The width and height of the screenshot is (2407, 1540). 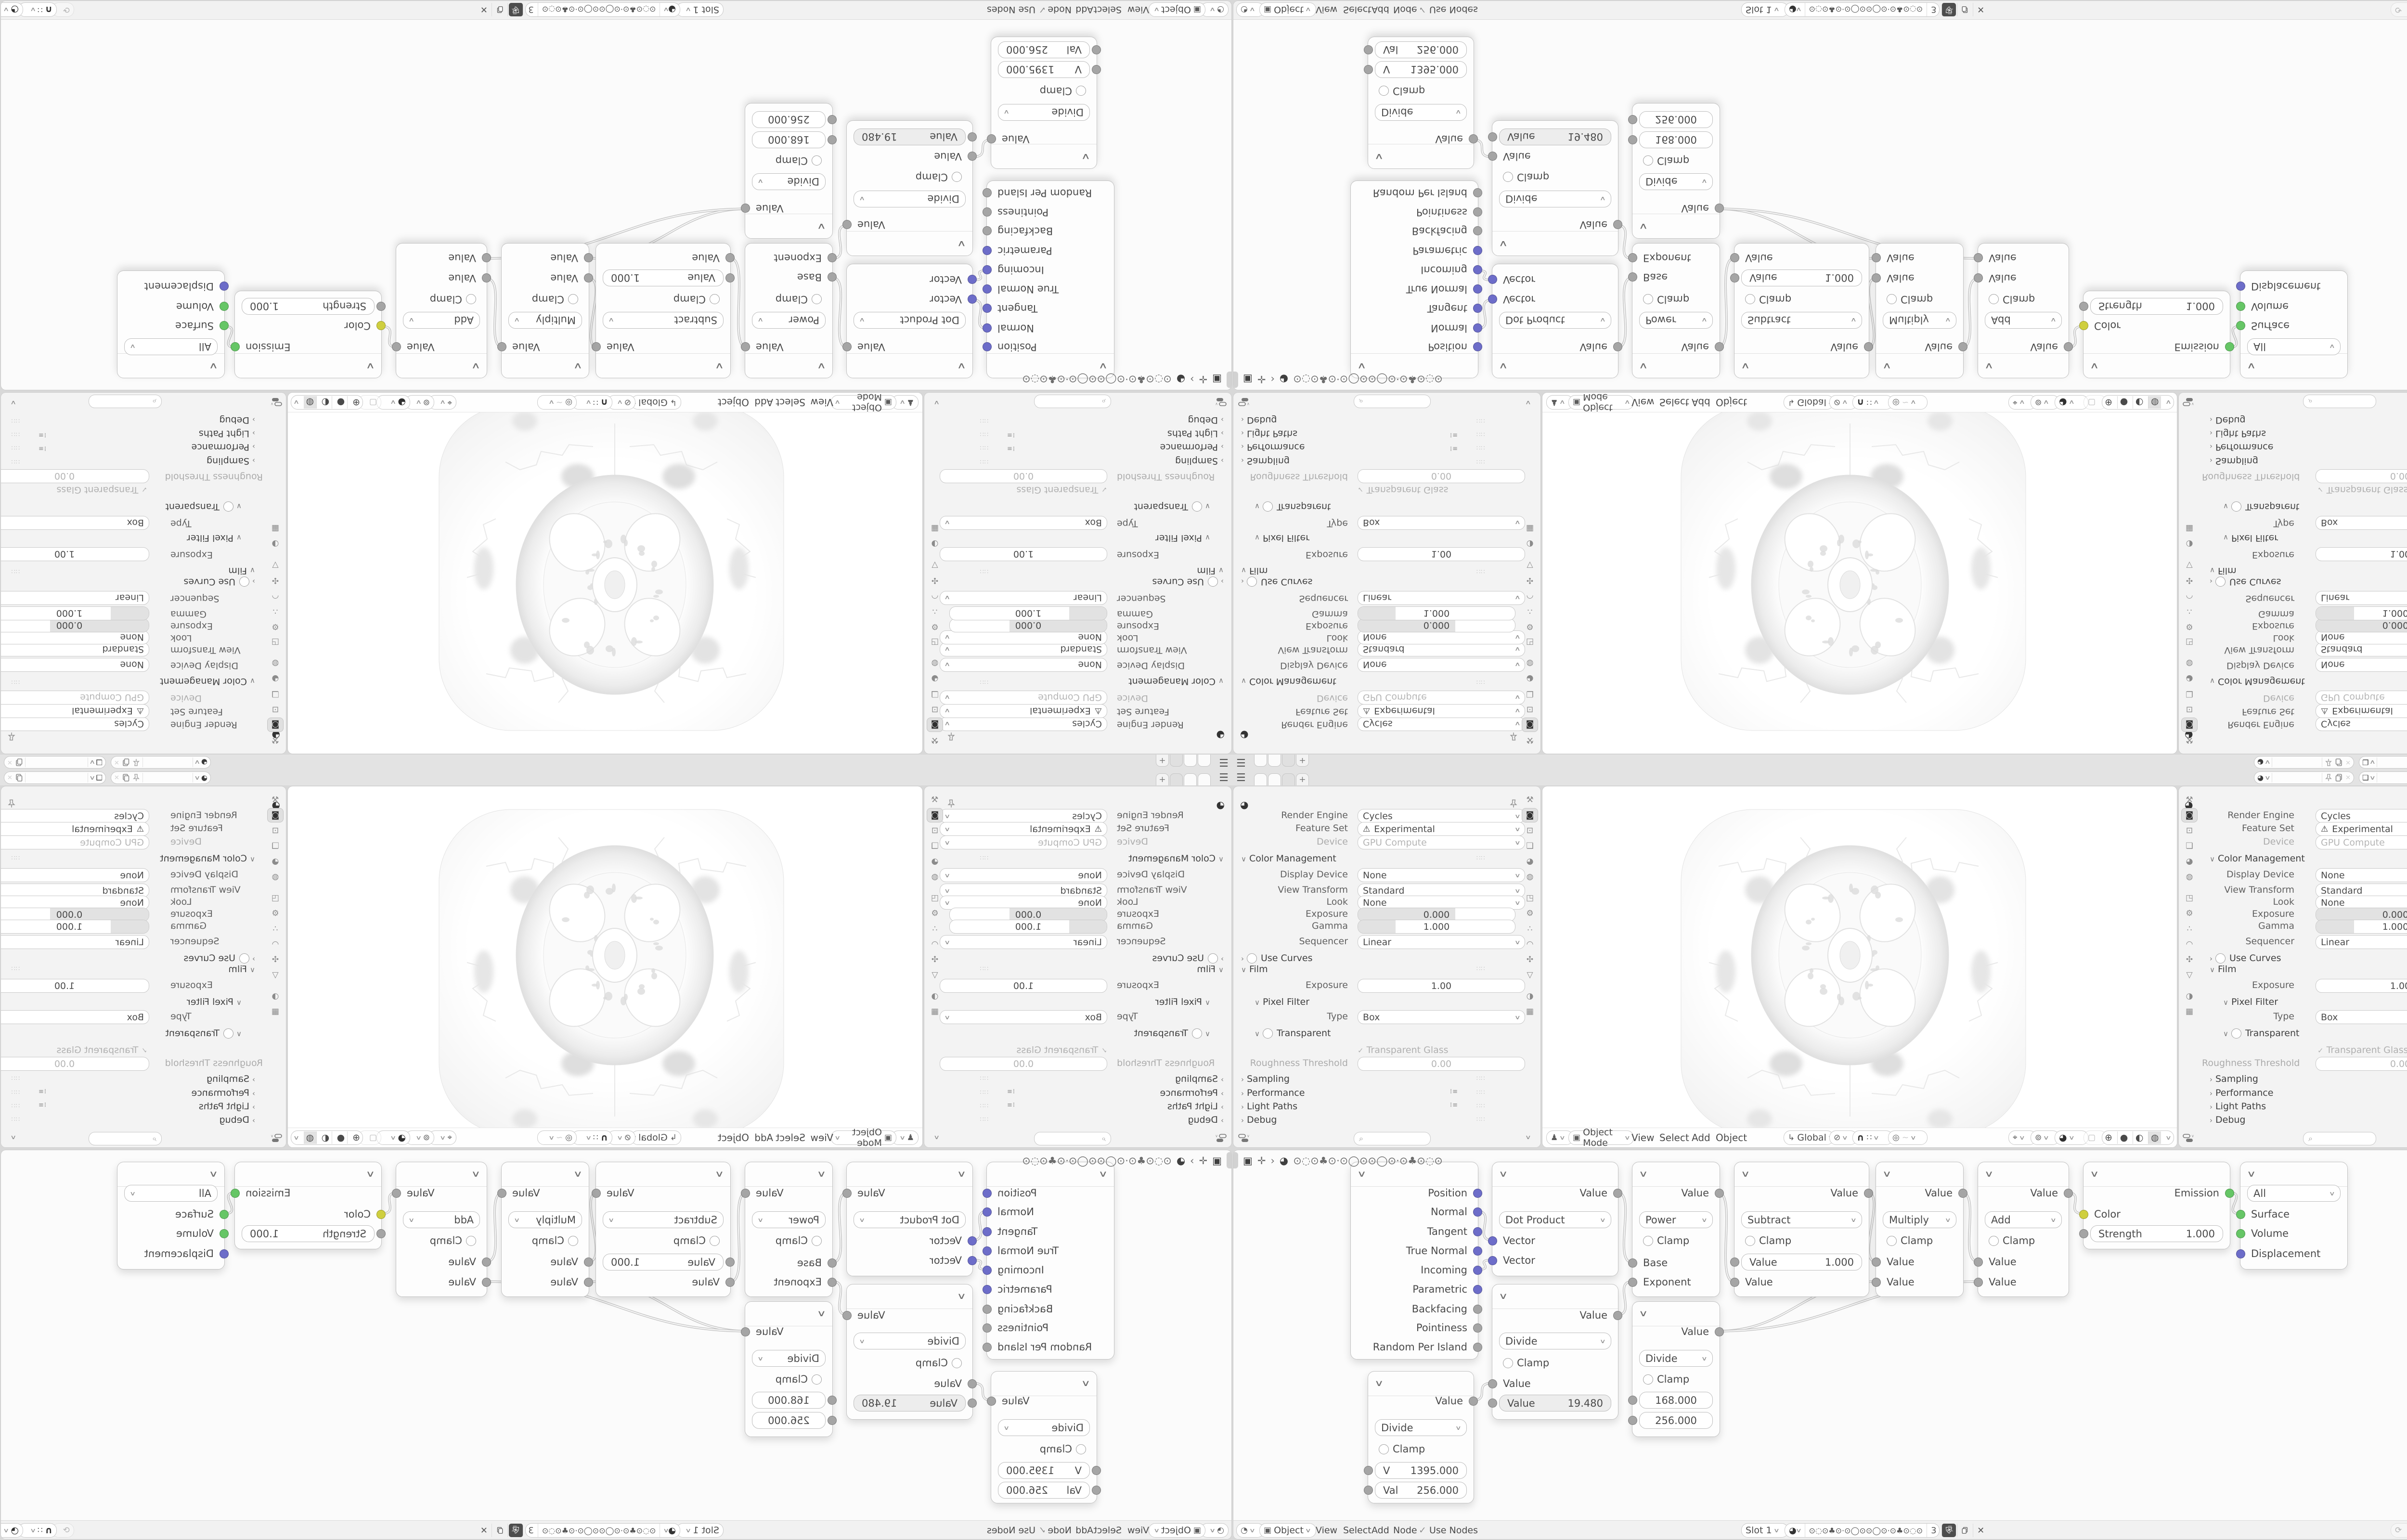 What do you see at coordinates (611, 972) in the screenshot?
I see `viewport-model` at bounding box center [611, 972].